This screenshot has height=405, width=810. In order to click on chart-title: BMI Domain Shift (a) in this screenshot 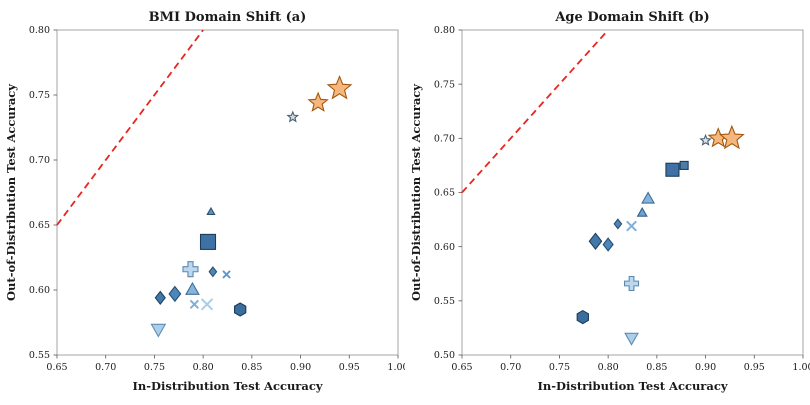, I will do `click(228, 17)`.